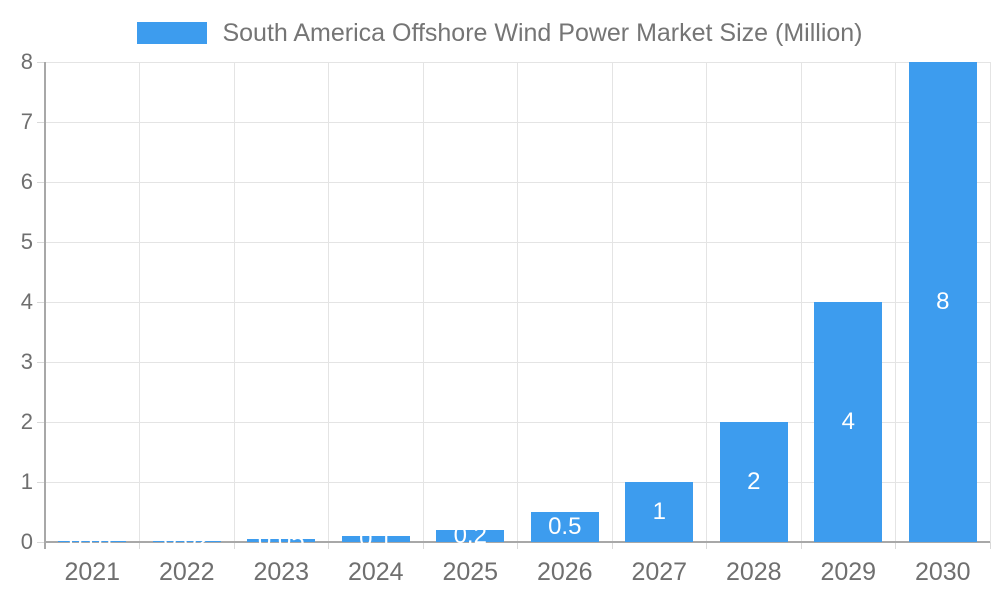  Describe the element at coordinates (26, 241) in the screenshot. I see `y-tick-label: 5` at that location.